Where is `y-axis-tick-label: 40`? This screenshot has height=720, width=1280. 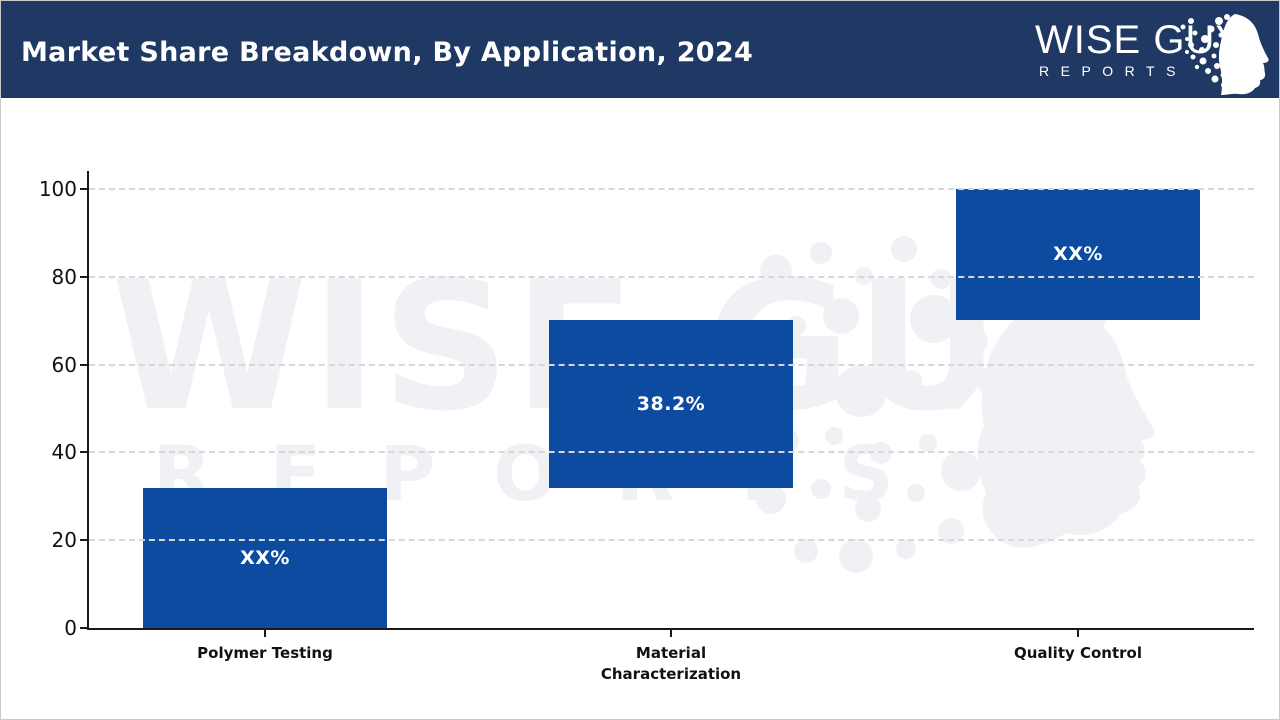 y-axis-tick-label: 40 is located at coordinates (64, 452).